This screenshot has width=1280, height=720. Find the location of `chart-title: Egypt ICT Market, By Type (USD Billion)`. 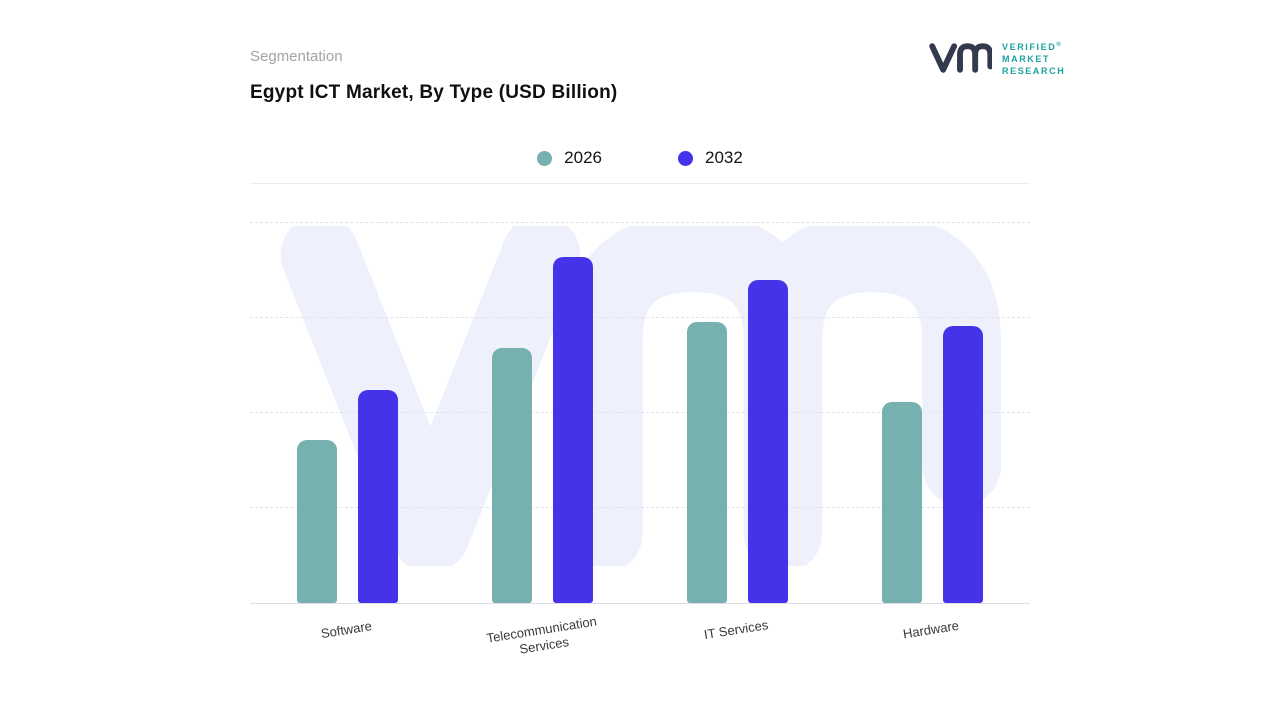

chart-title: Egypt ICT Market, By Type (USD Billion) is located at coordinates (434, 92).